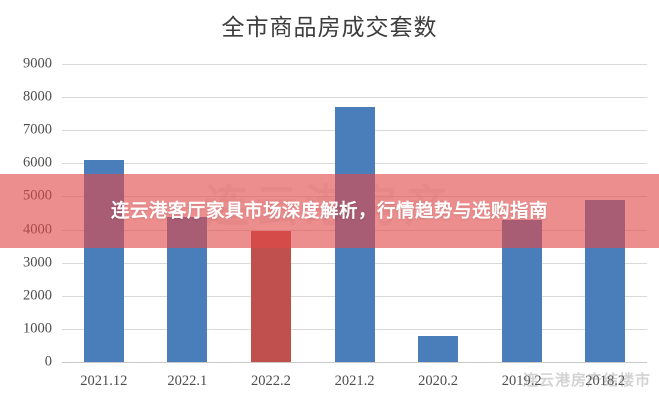 Image resolution: width=659 pixels, height=400 pixels. What do you see at coordinates (438, 381) in the screenshot?
I see `x-axis-tick-label: 2020.2` at bounding box center [438, 381].